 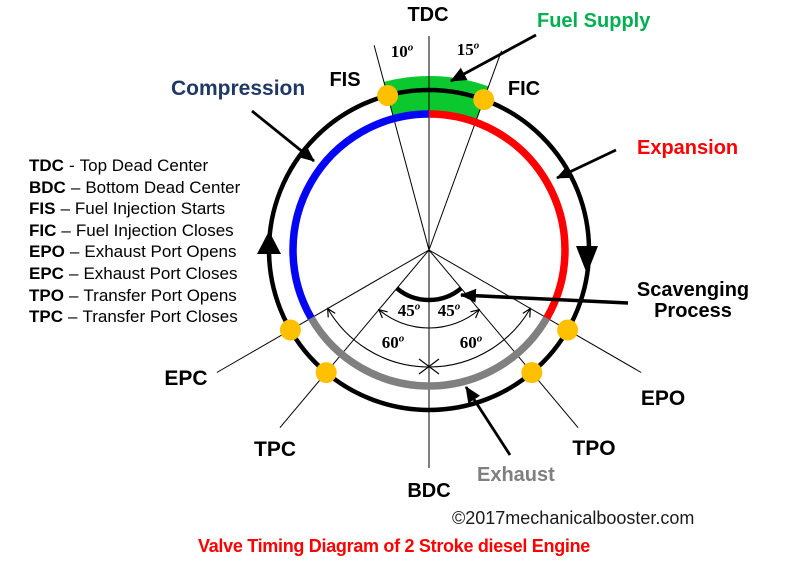 What do you see at coordinates (388, 95) in the screenshot?
I see `fis-marker-dot` at bounding box center [388, 95].